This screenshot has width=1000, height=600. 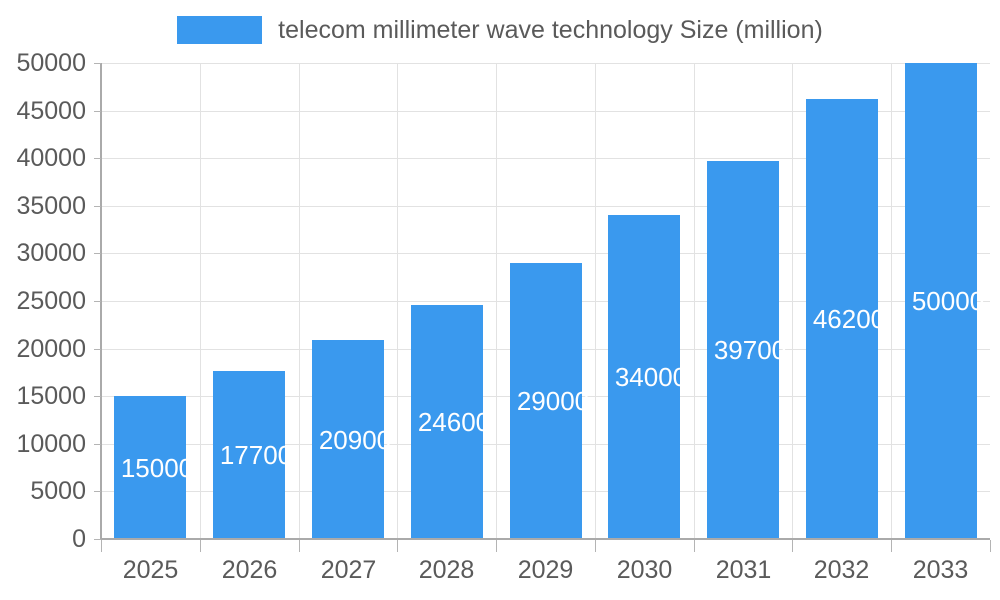 I want to click on y-tick-label: 40000, so click(x=51, y=158).